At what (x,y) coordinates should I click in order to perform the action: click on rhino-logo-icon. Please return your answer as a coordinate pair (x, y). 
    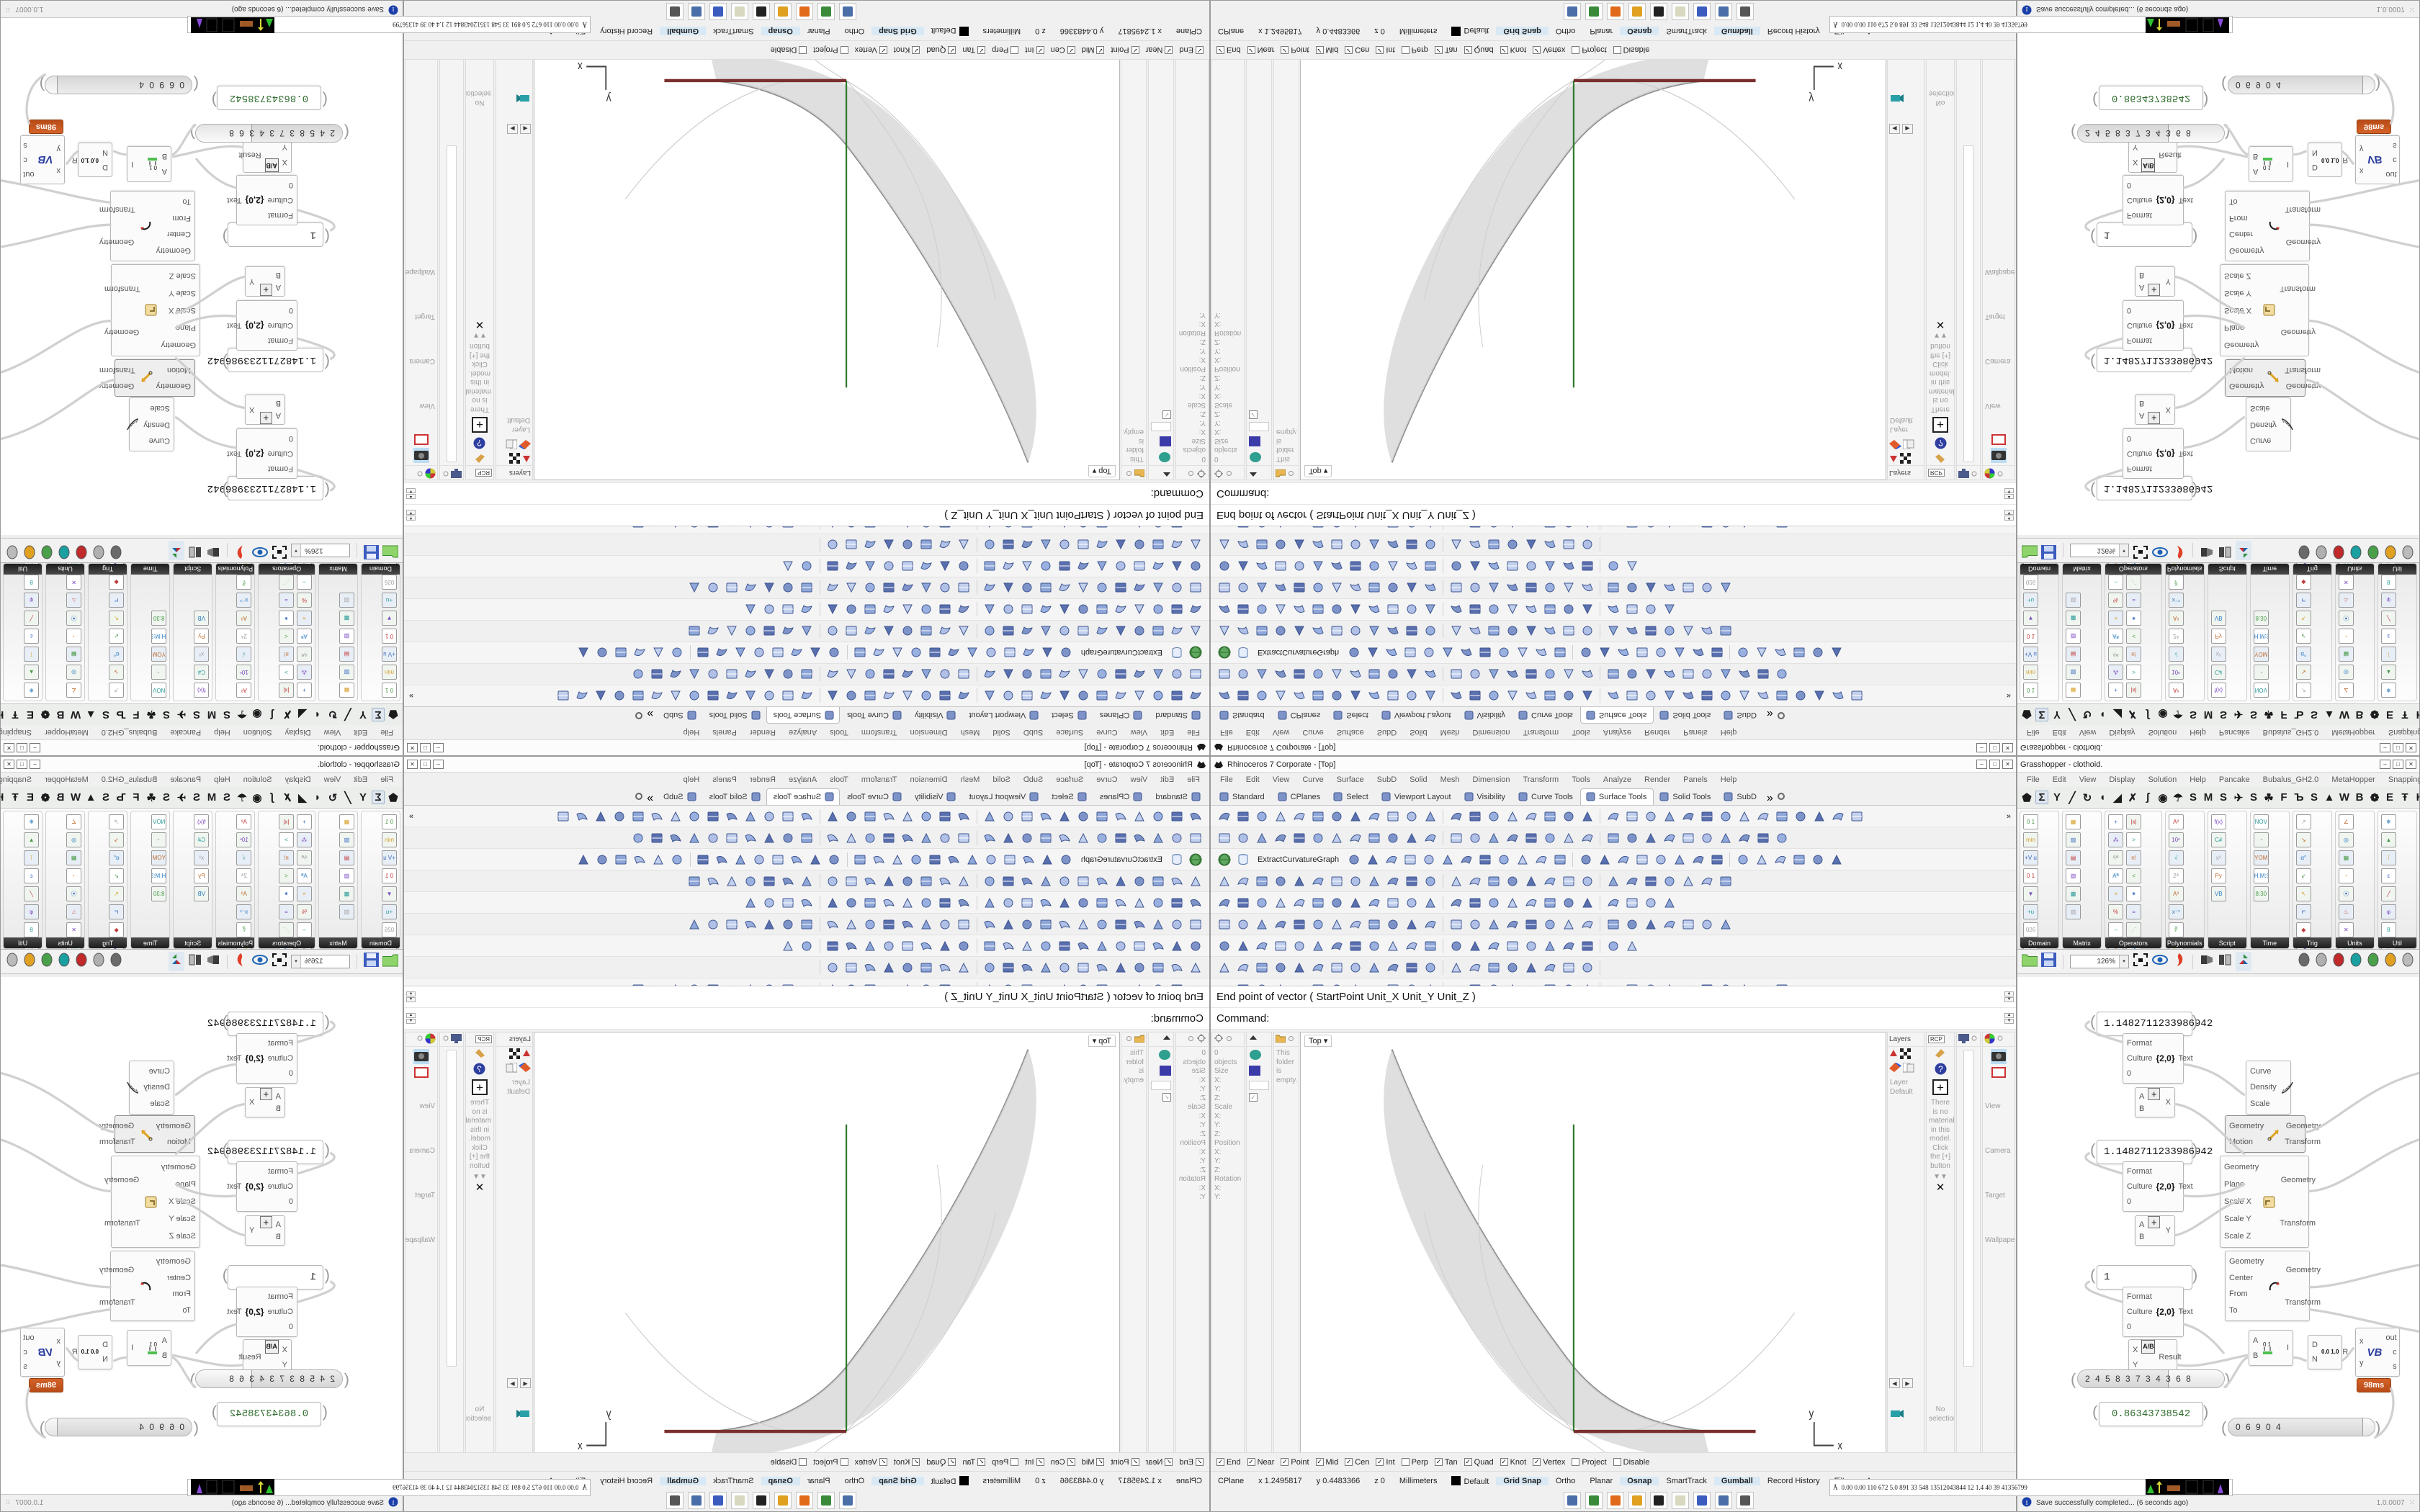
    Looking at the image, I should click on (1658, 11).